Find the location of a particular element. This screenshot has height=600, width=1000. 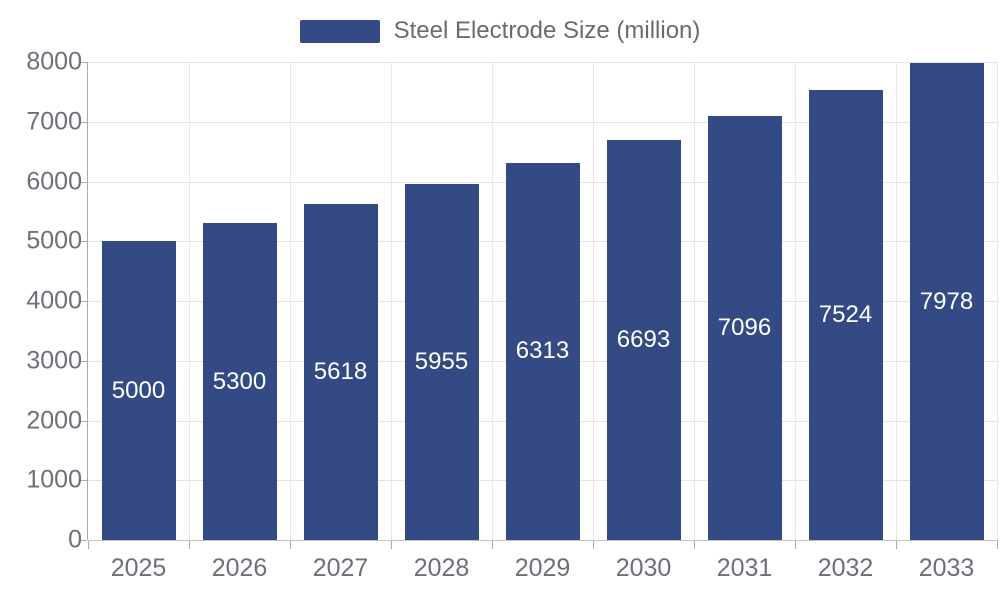

bar-2027: 5618 is located at coordinates (340, 372).